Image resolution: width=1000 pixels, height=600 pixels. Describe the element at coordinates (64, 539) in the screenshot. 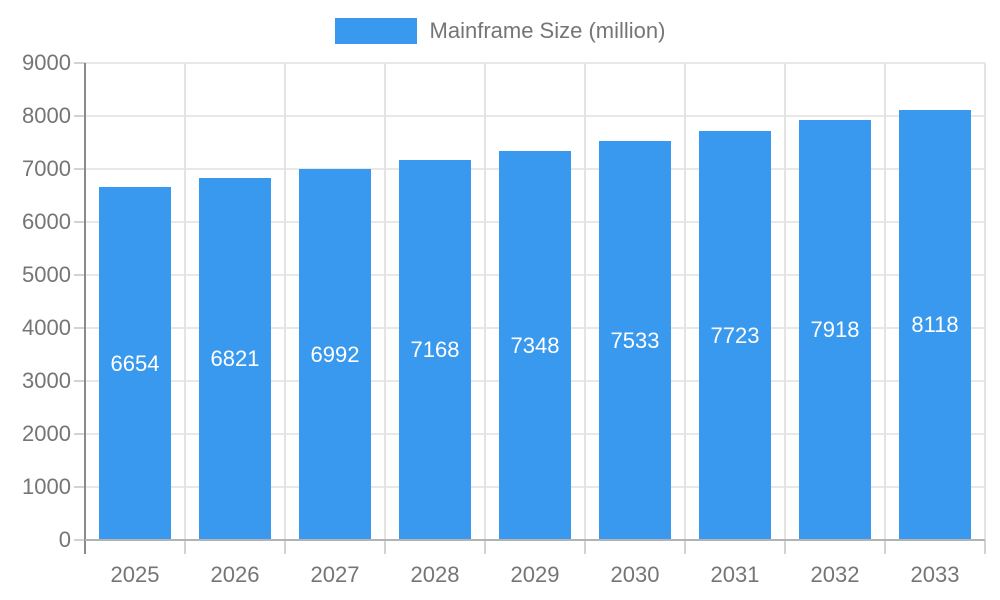

I see `y-axis-label-0: 0` at that location.